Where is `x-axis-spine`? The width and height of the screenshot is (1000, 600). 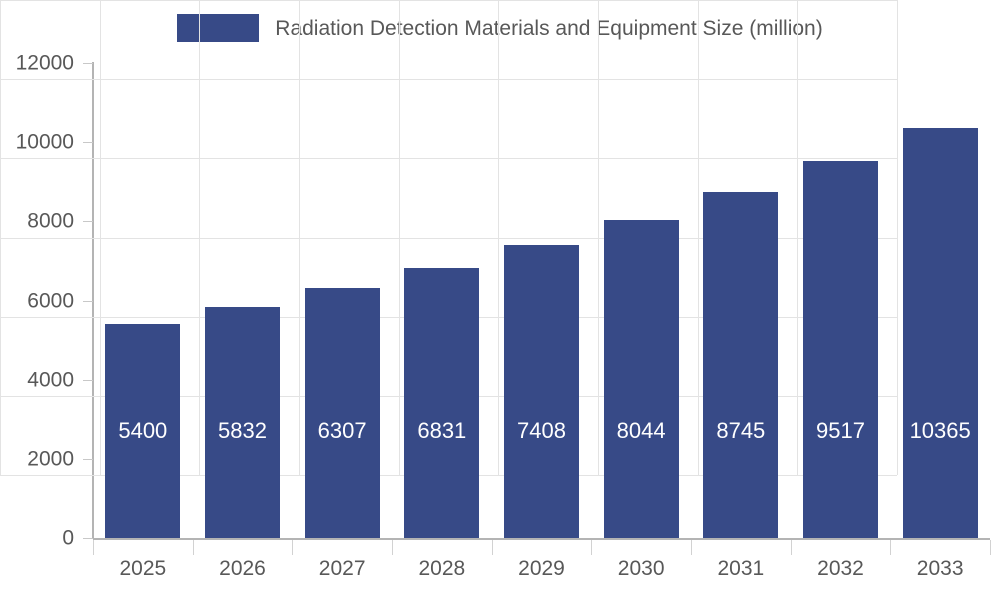
x-axis-spine is located at coordinates (541, 539).